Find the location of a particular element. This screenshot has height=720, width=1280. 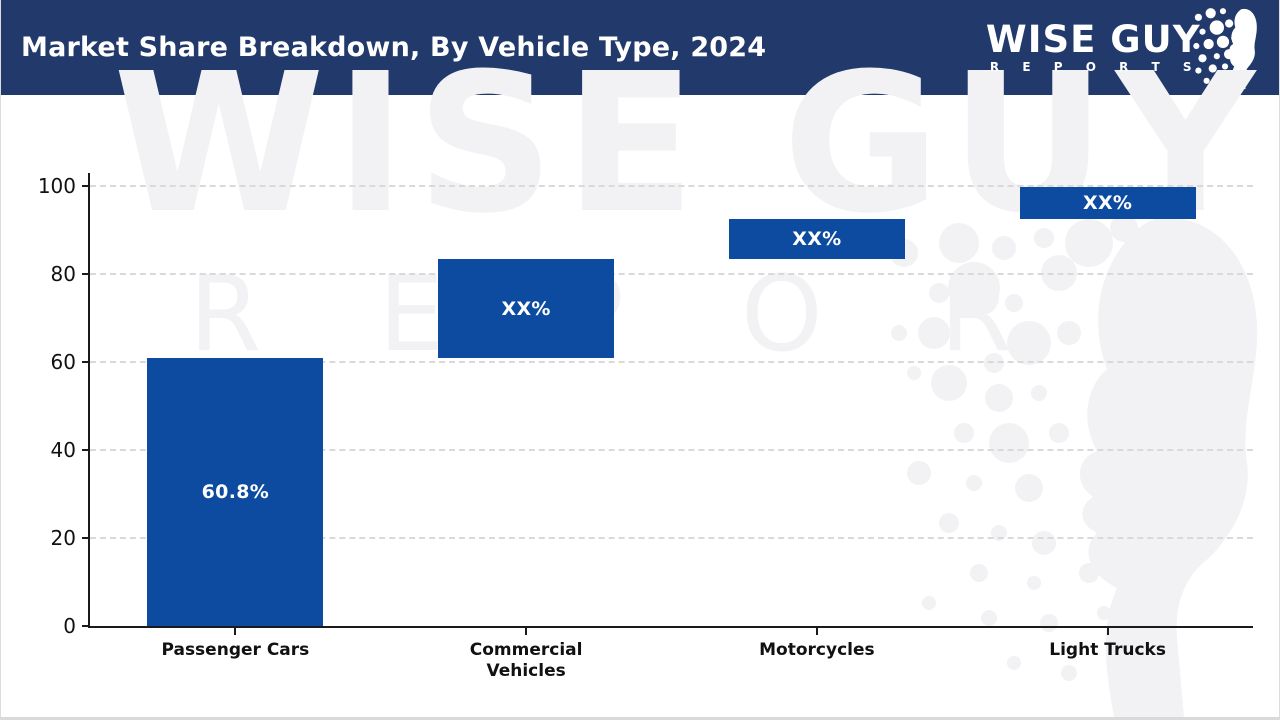

wiseguy-logo-subtitle: R E P O R T S is located at coordinates (1095, 66).